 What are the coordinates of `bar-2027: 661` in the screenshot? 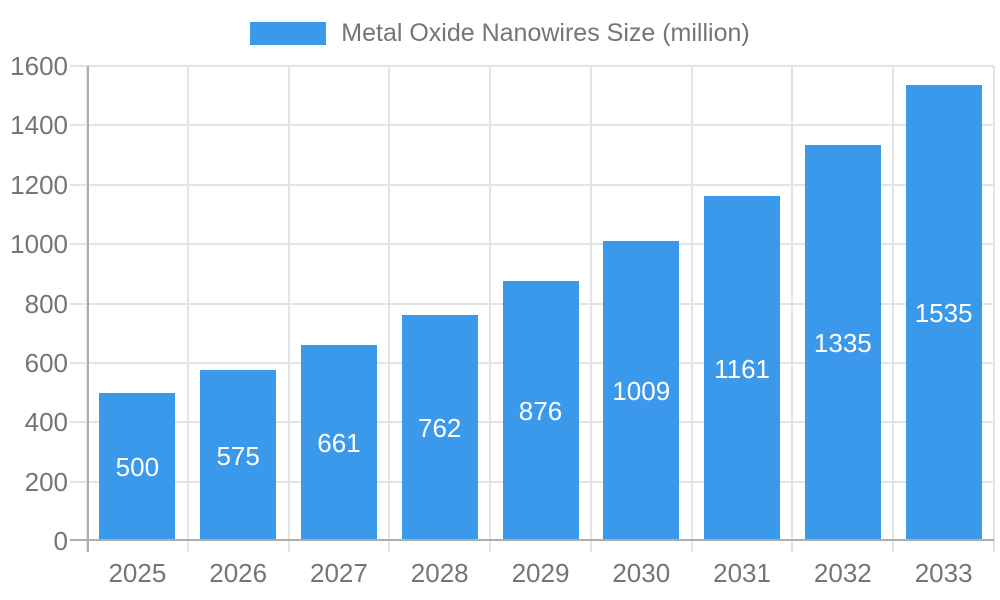 It's located at (338, 442).